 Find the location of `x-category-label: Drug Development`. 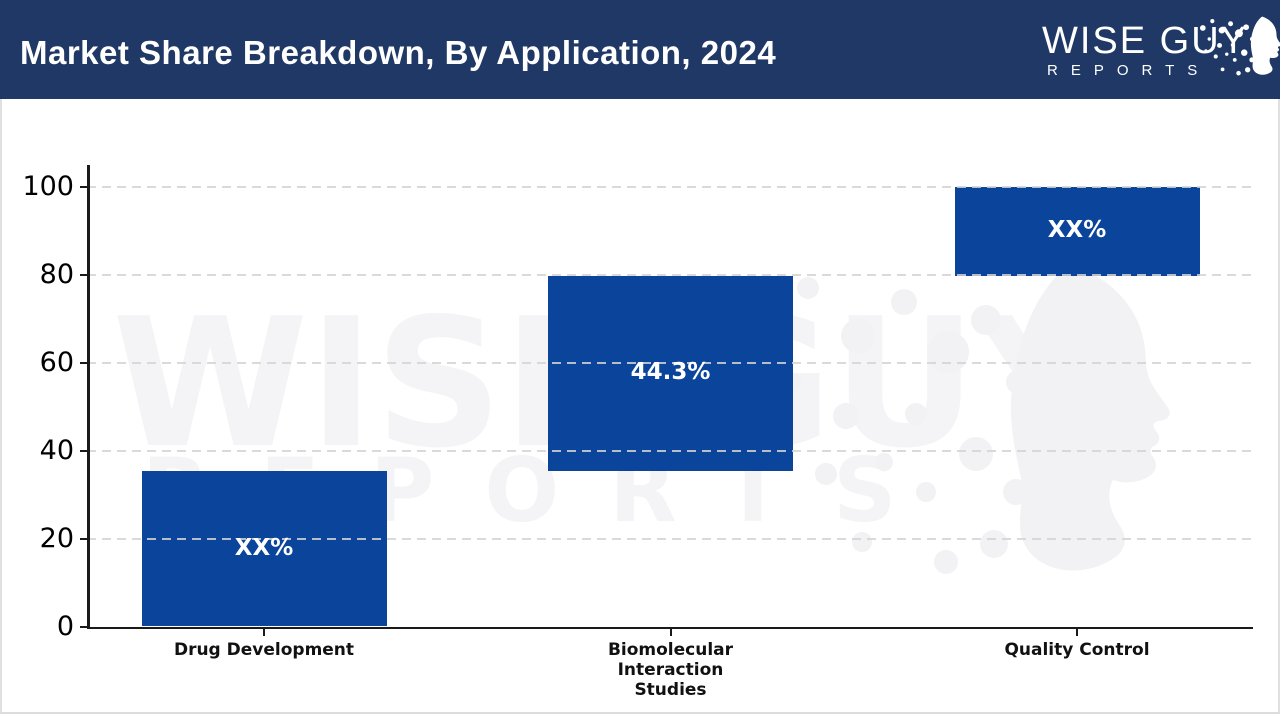

x-category-label: Drug Development is located at coordinates (264, 649).